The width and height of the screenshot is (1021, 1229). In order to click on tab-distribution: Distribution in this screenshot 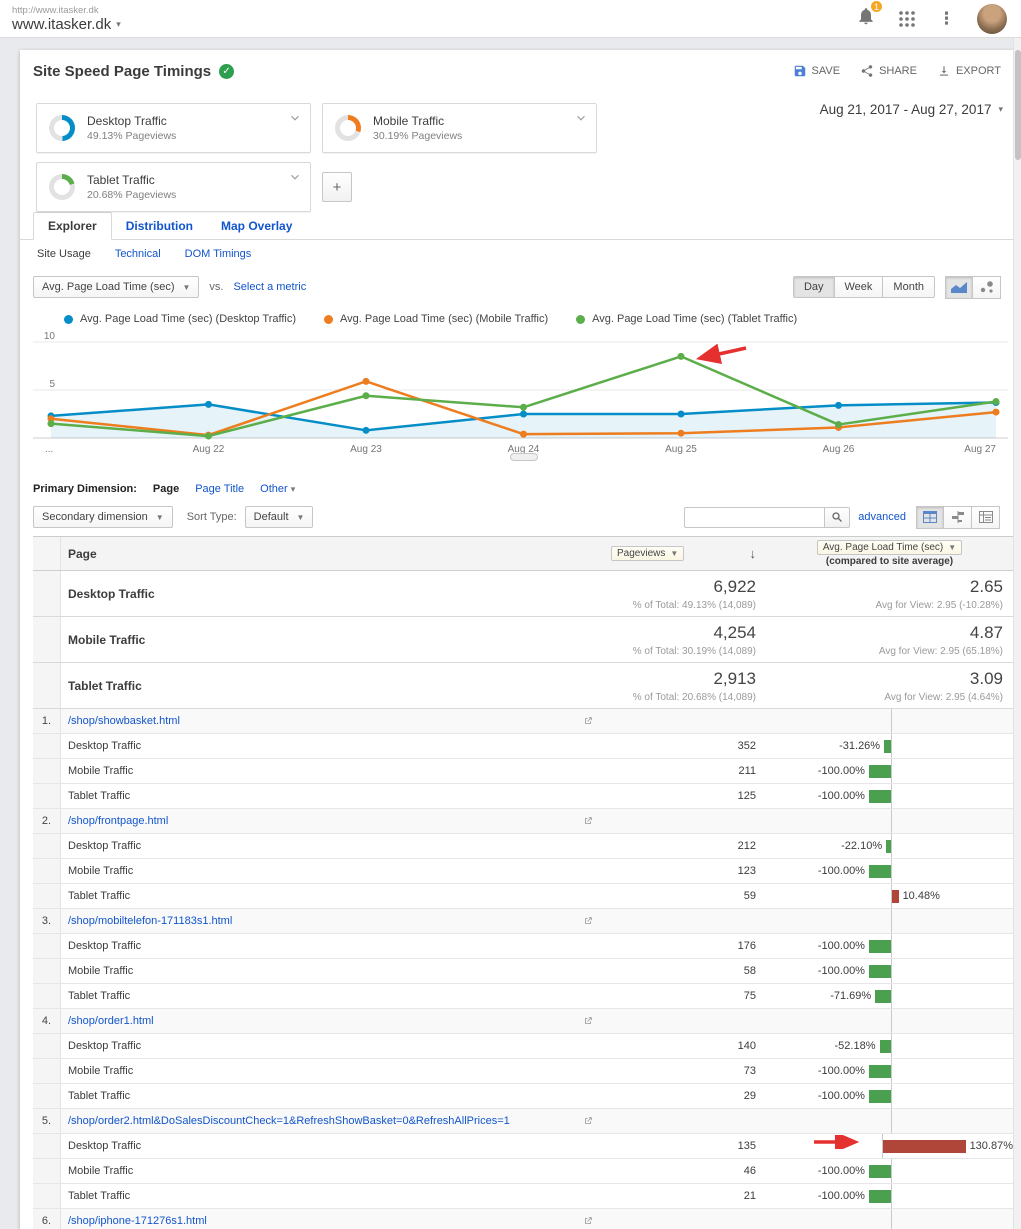, I will do `click(159, 226)`.